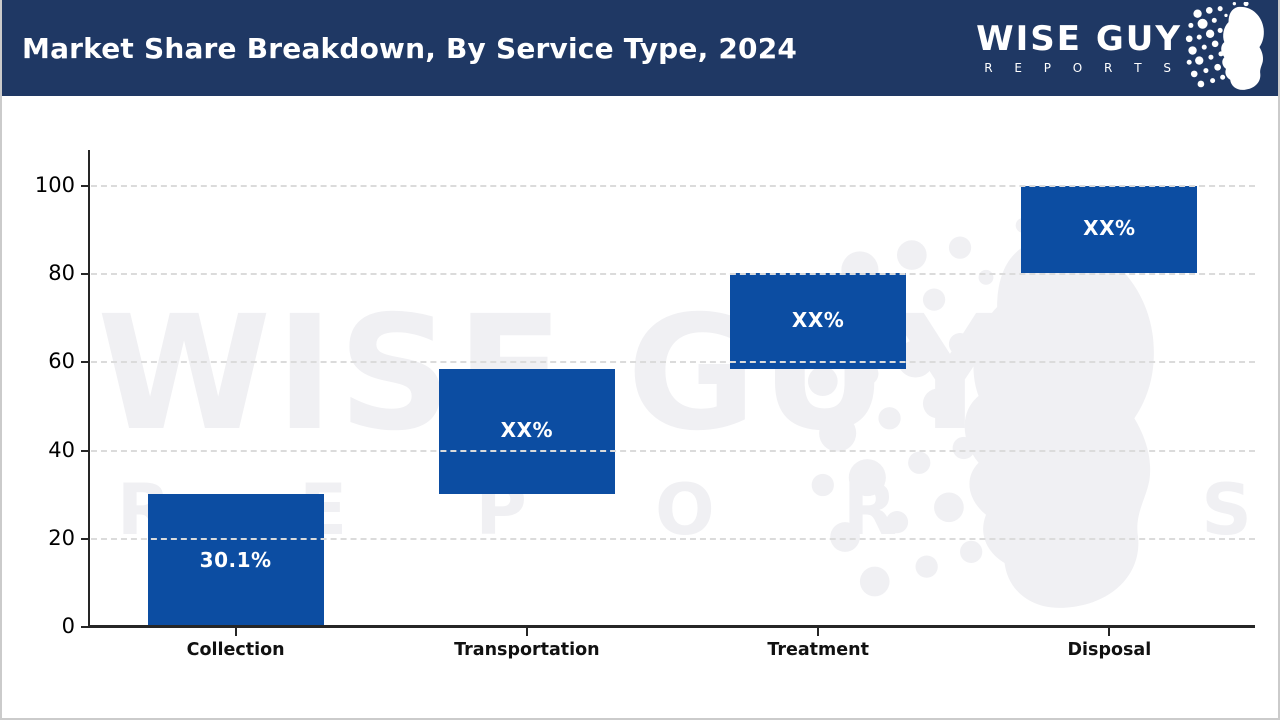  I want to click on y-tick-label: 100, so click(54, 185).